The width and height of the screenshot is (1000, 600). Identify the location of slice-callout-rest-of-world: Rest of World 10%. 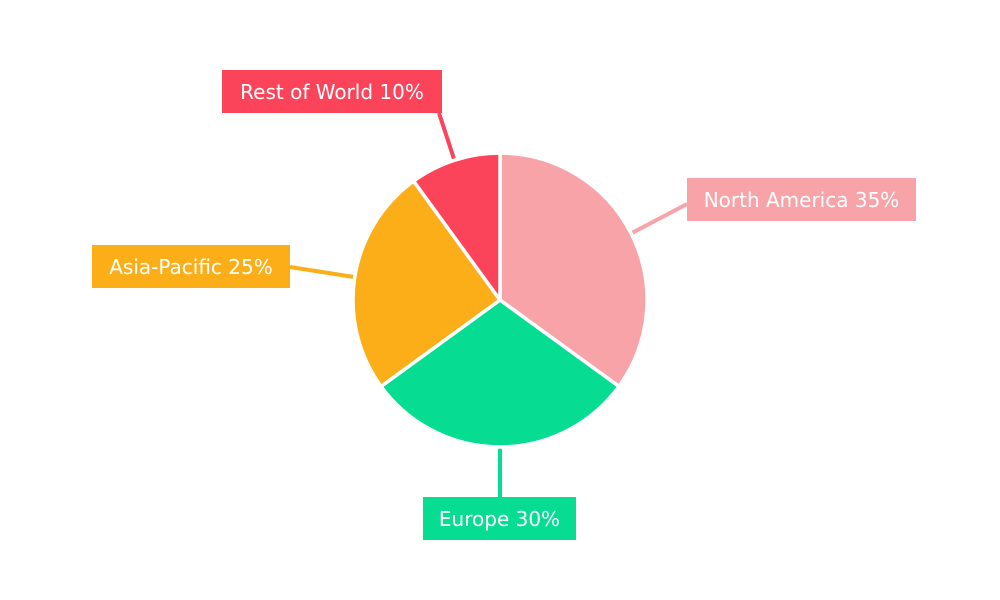
(332, 91).